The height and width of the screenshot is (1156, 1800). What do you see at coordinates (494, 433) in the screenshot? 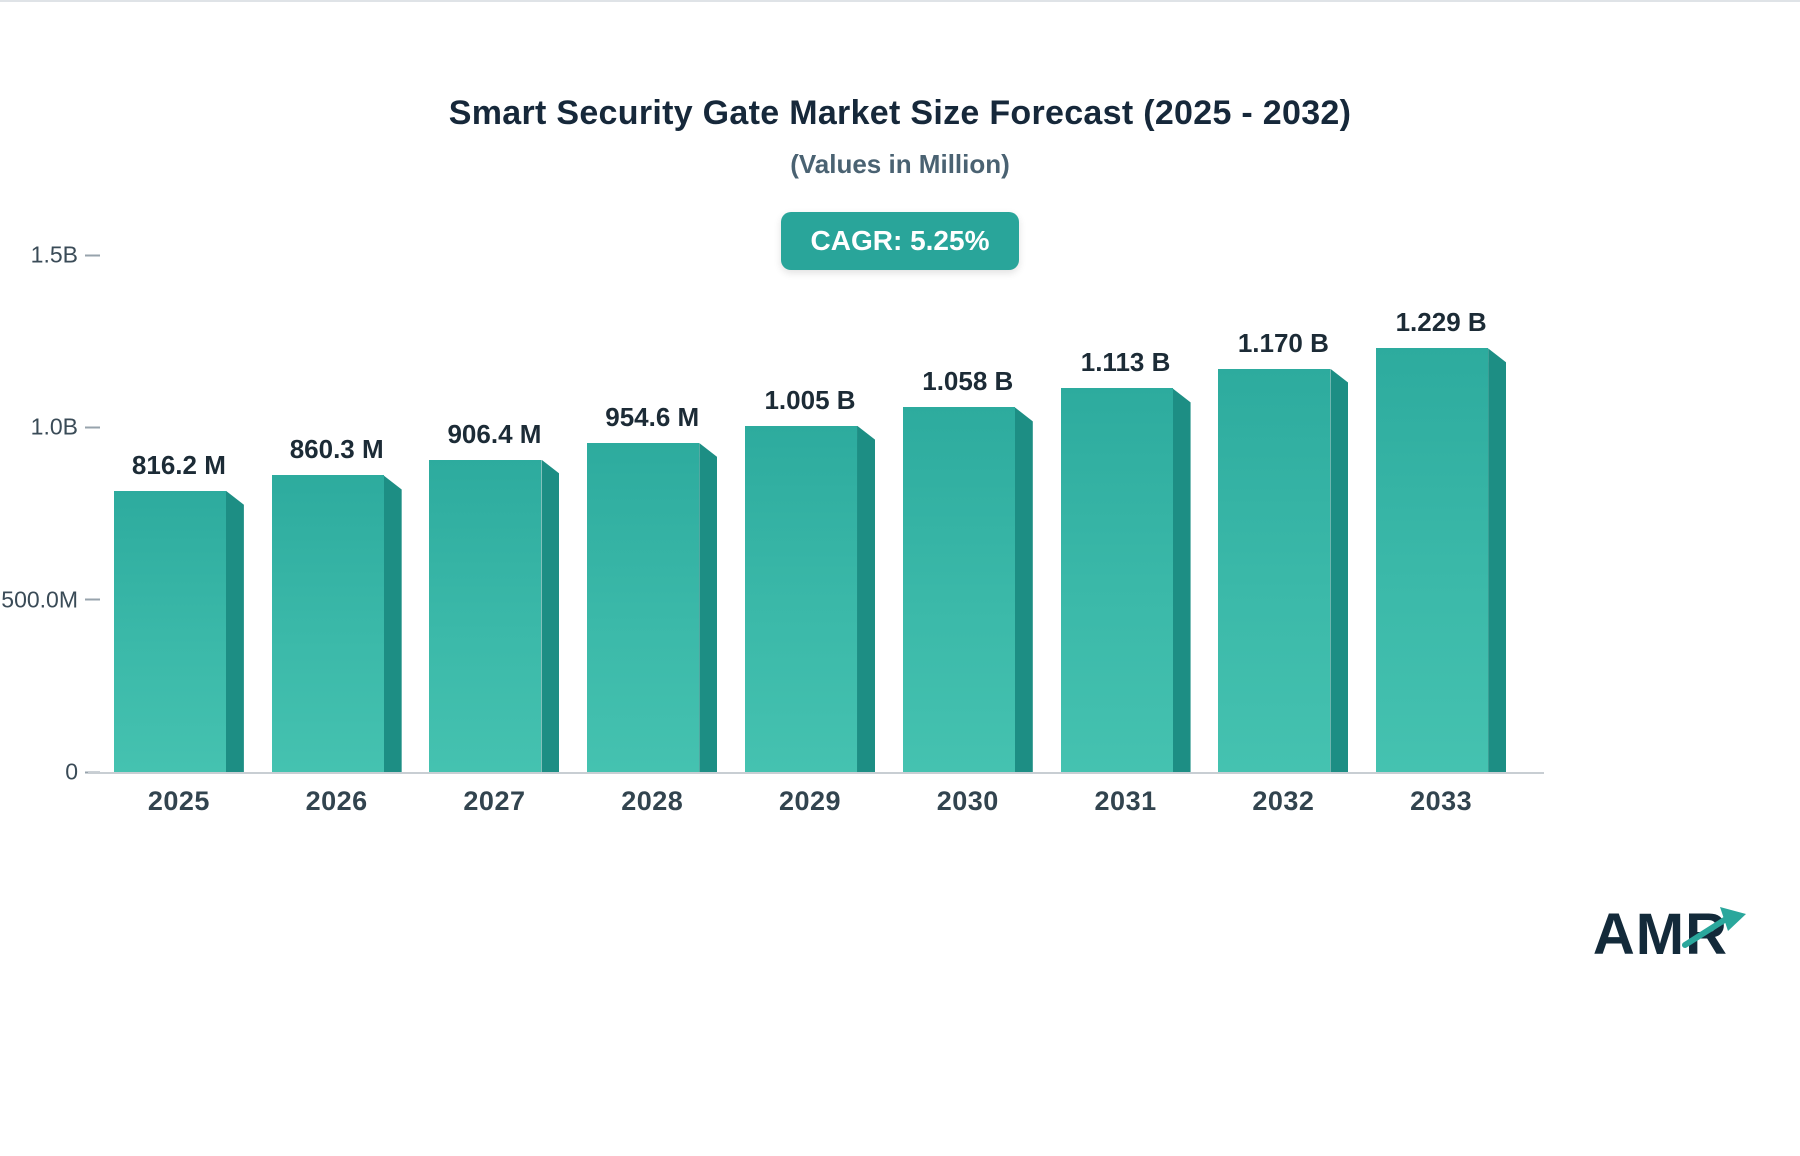
I see `bar-value-label: 906.4 M` at bounding box center [494, 433].